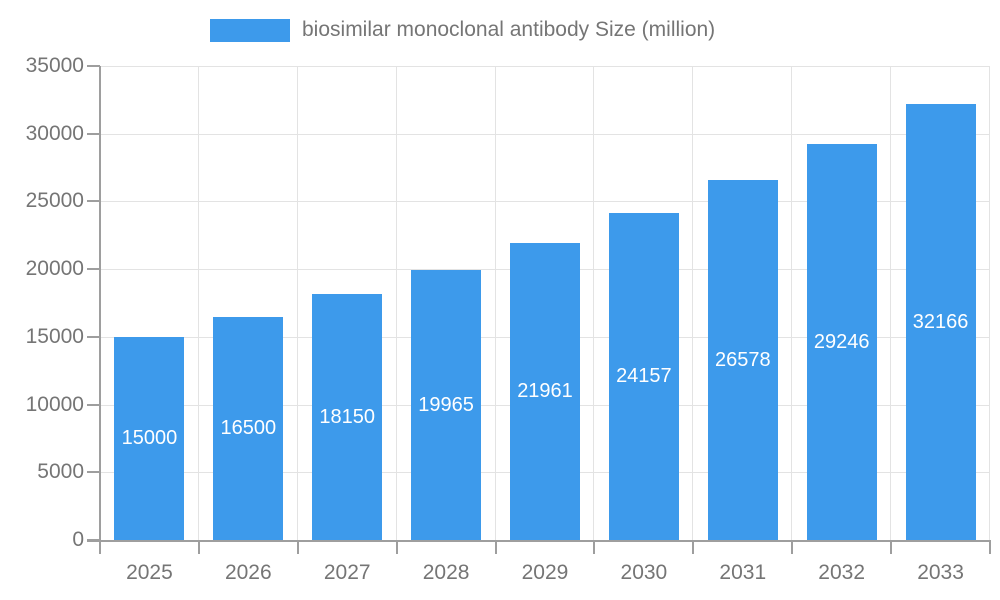 The image size is (1000, 600). Describe the element at coordinates (841, 341) in the screenshot. I see `bar-2032` at that location.